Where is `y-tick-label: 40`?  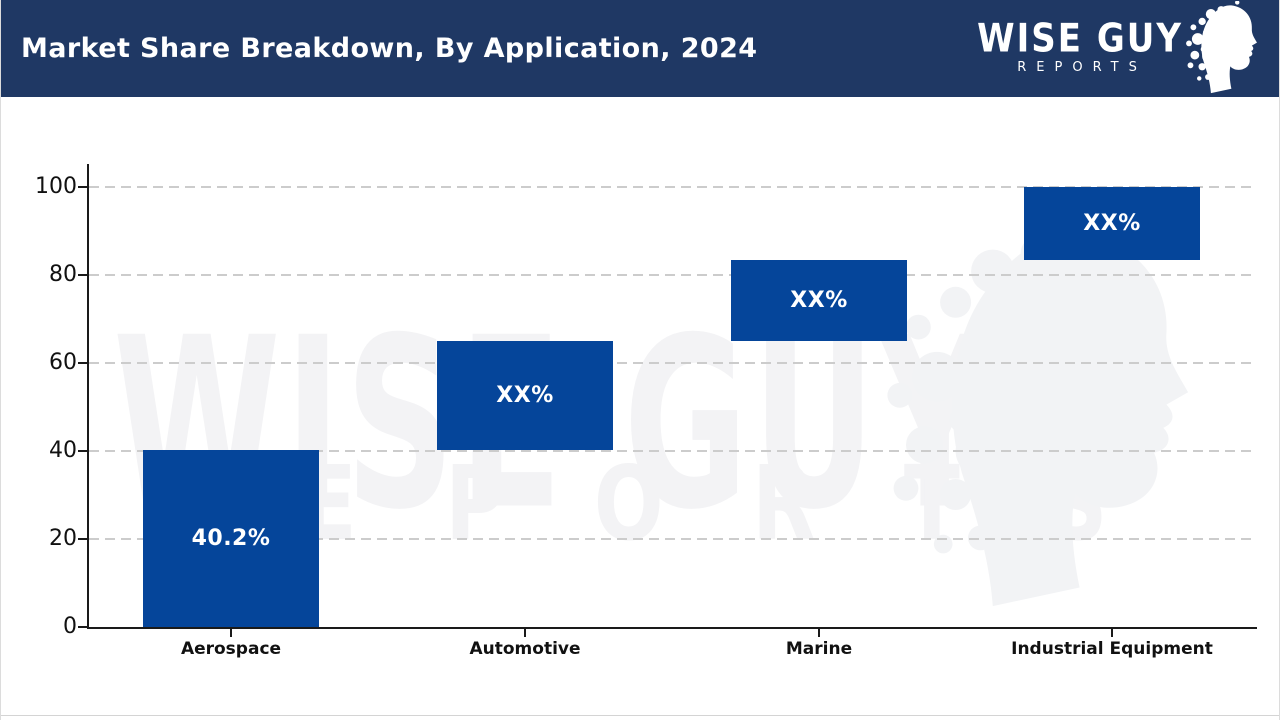
y-tick-label: 40 is located at coordinates (63, 450).